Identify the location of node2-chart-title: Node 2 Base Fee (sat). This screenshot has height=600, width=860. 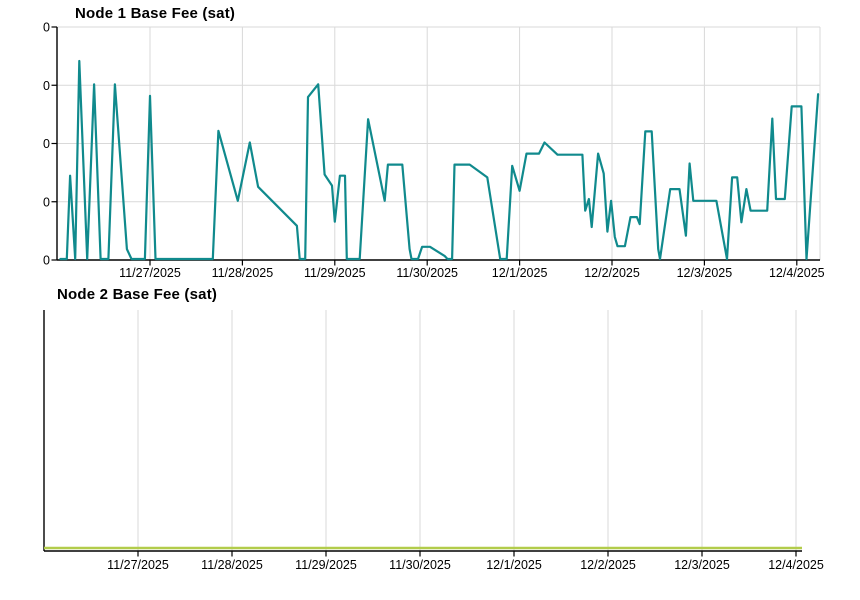
(137, 294).